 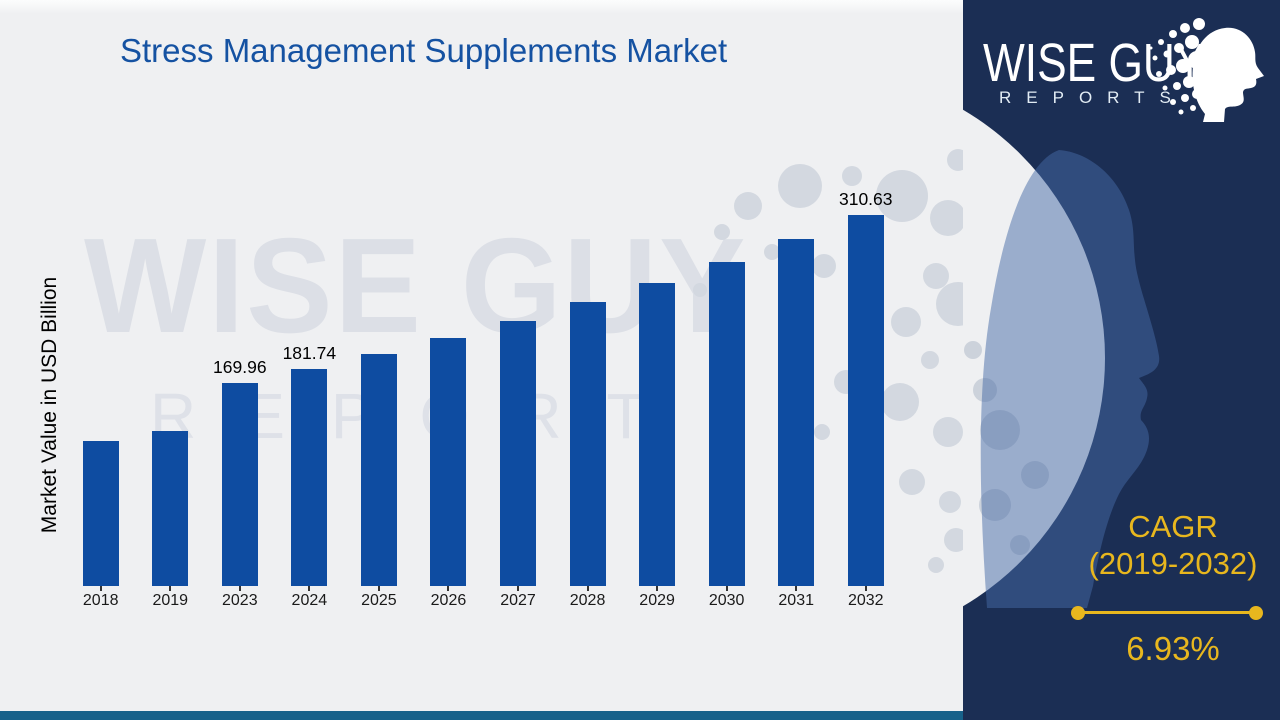 I want to click on bar-2027, so click(x=518, y=453).